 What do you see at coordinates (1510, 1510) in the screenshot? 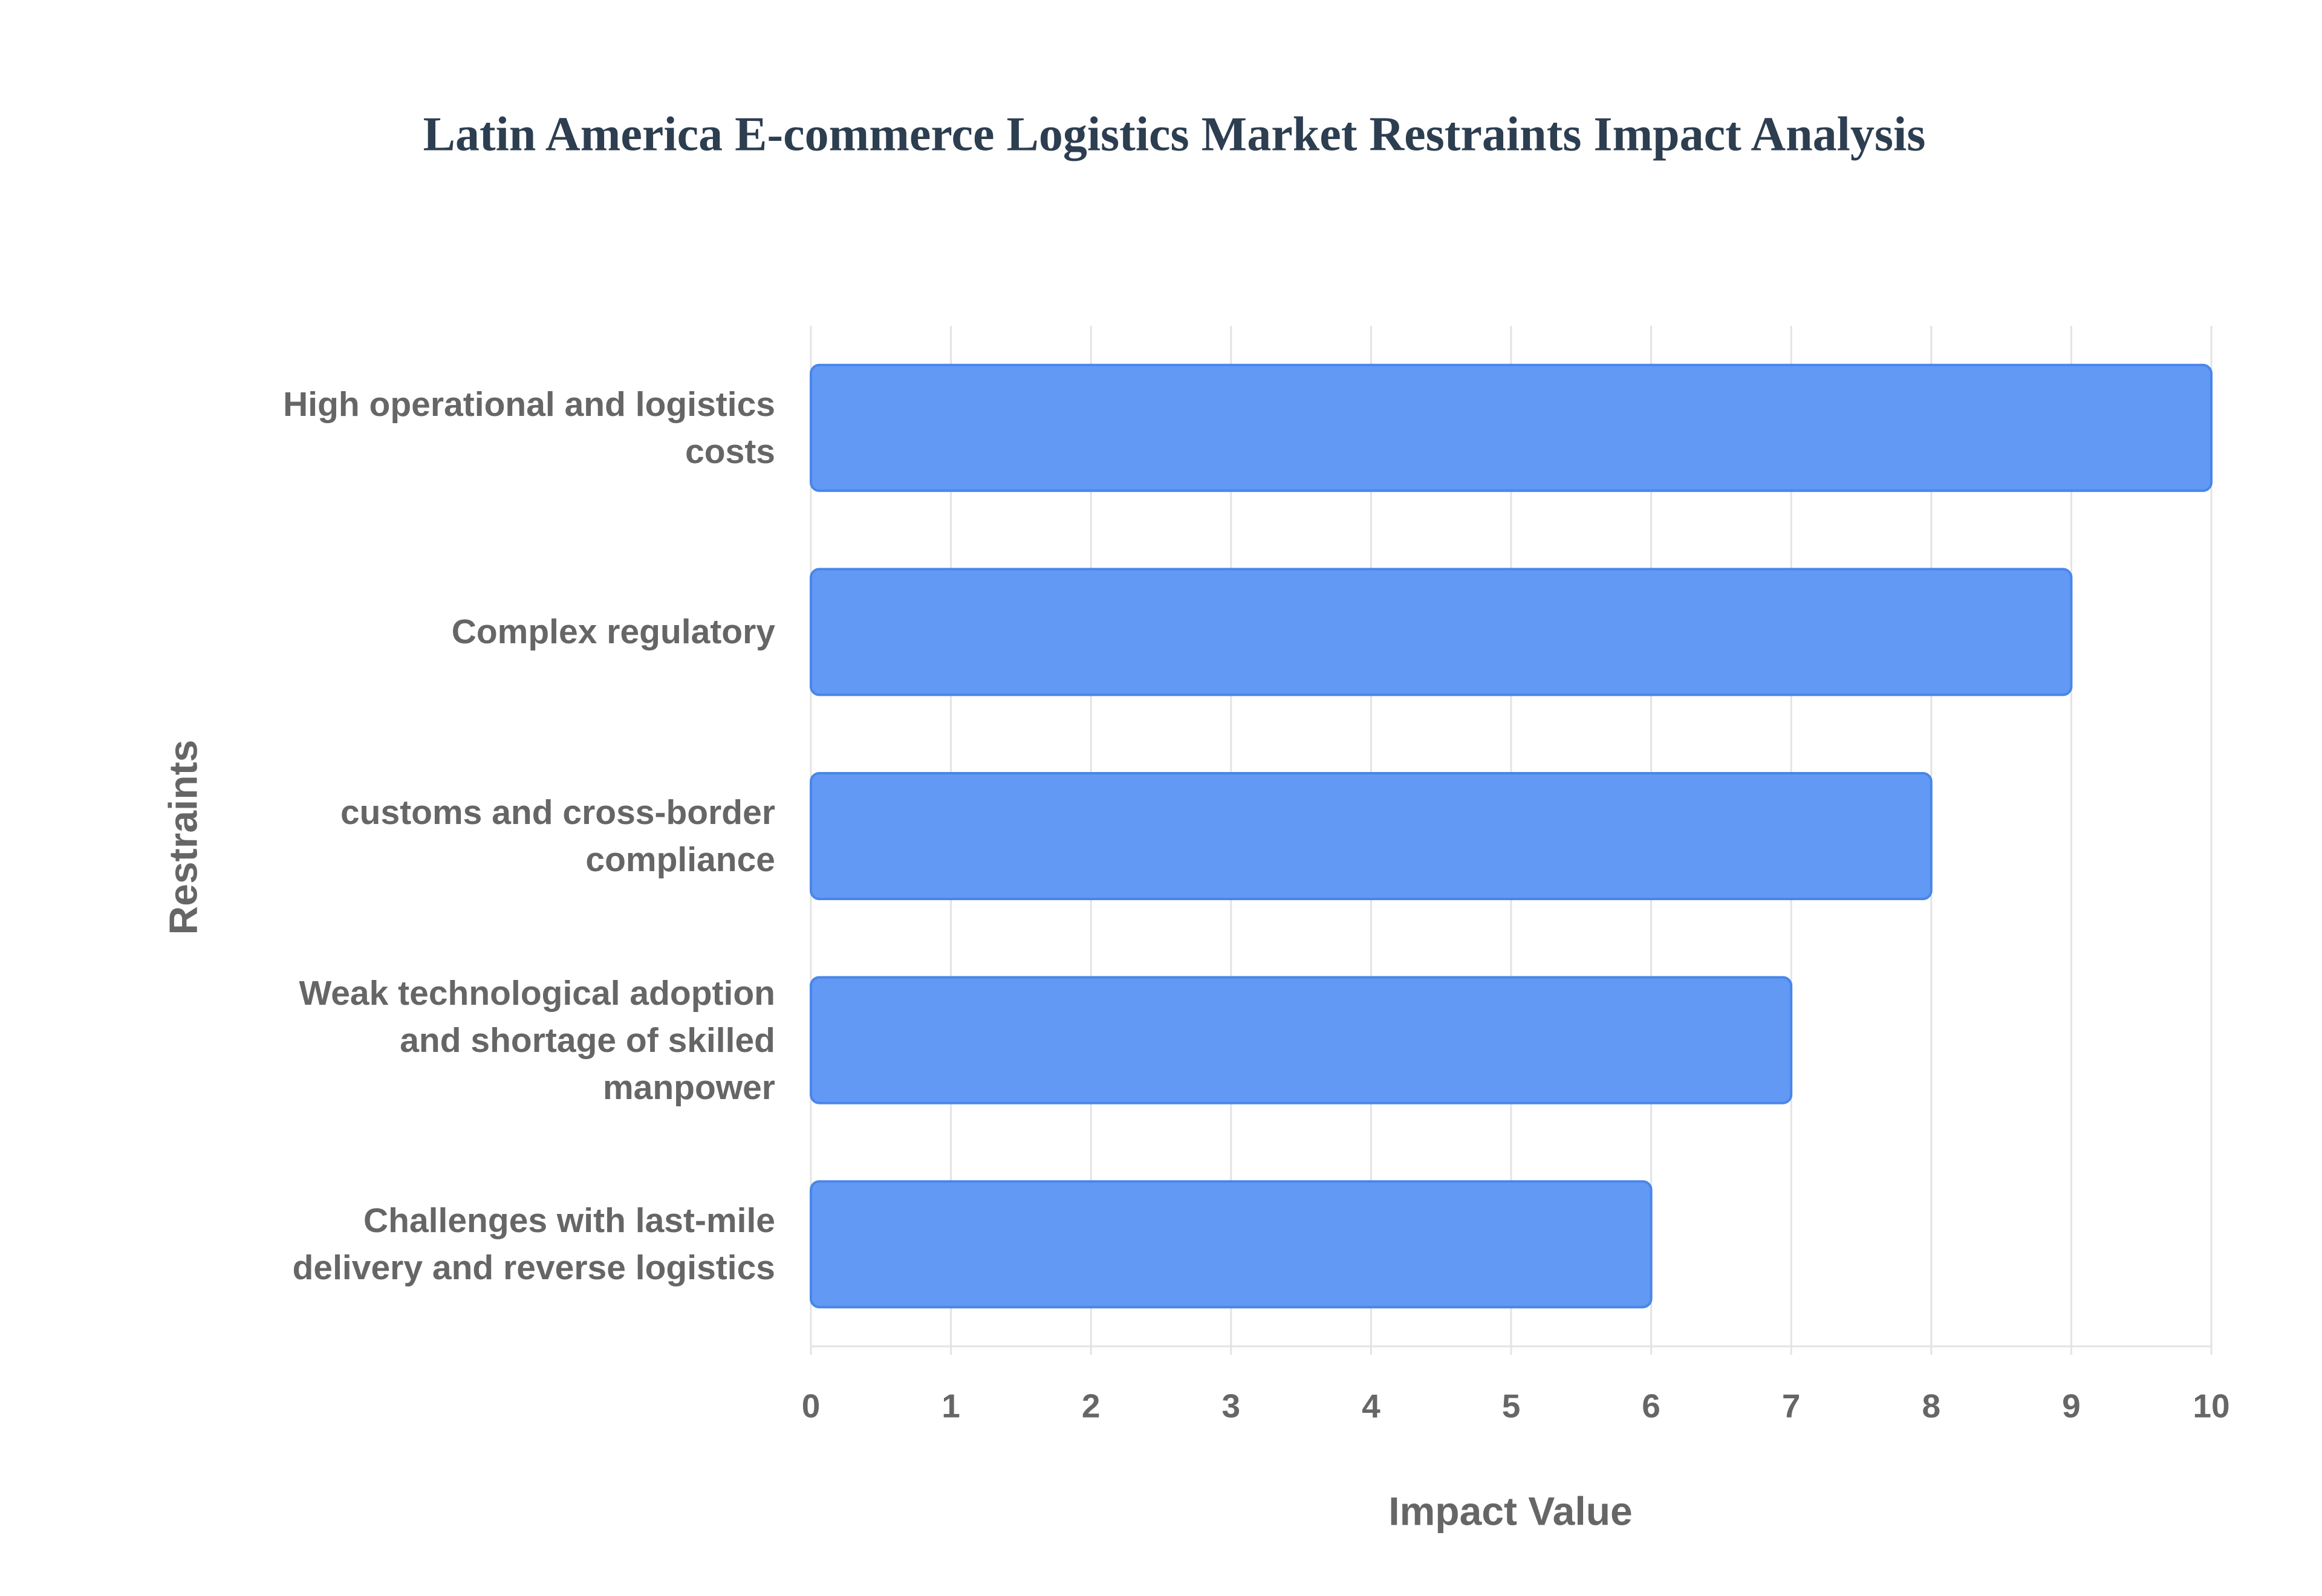
I see `x-axis-title: Impact Value` at bounding box center [1510, 1510].